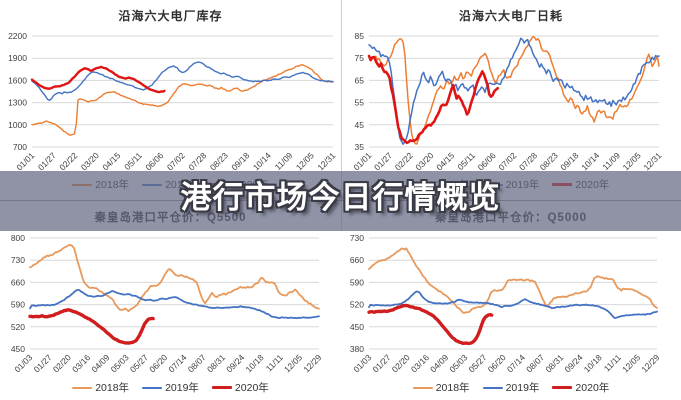 The height and width of the screenshot is (400, 681). Describe the element at coordinates (182, 388) in the screenshot. I see `legend-label: 2019年` at that location.